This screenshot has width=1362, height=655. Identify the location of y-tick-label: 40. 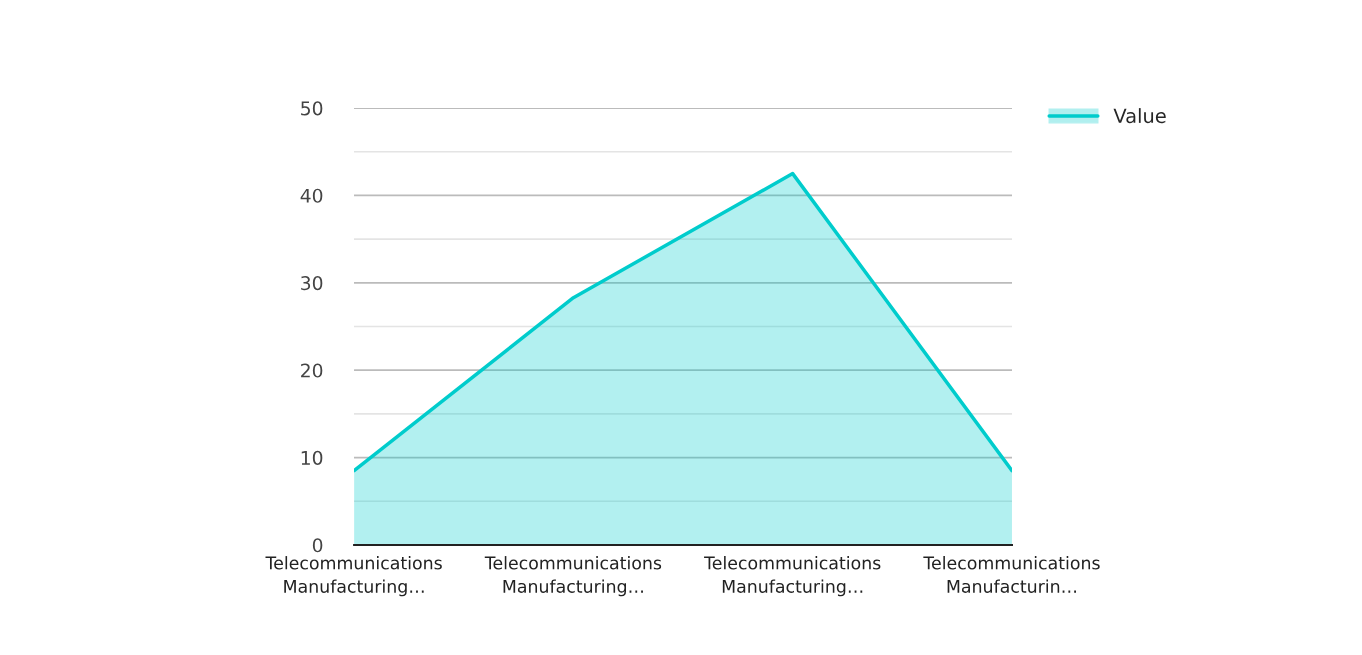
(311, 195).